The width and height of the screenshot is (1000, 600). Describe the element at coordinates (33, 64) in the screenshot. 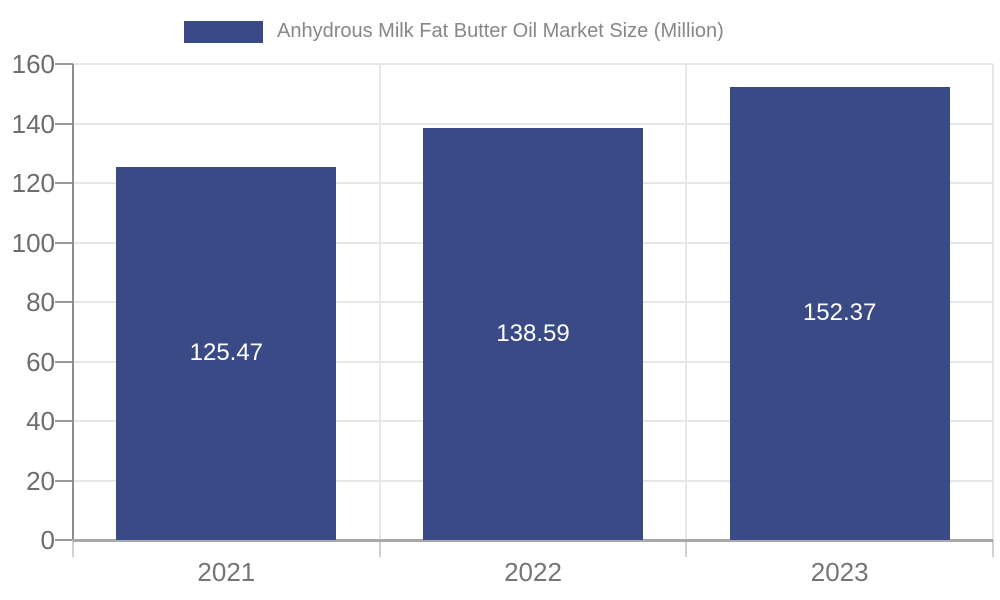

I see `y-tick-label-160: 160` at that location.